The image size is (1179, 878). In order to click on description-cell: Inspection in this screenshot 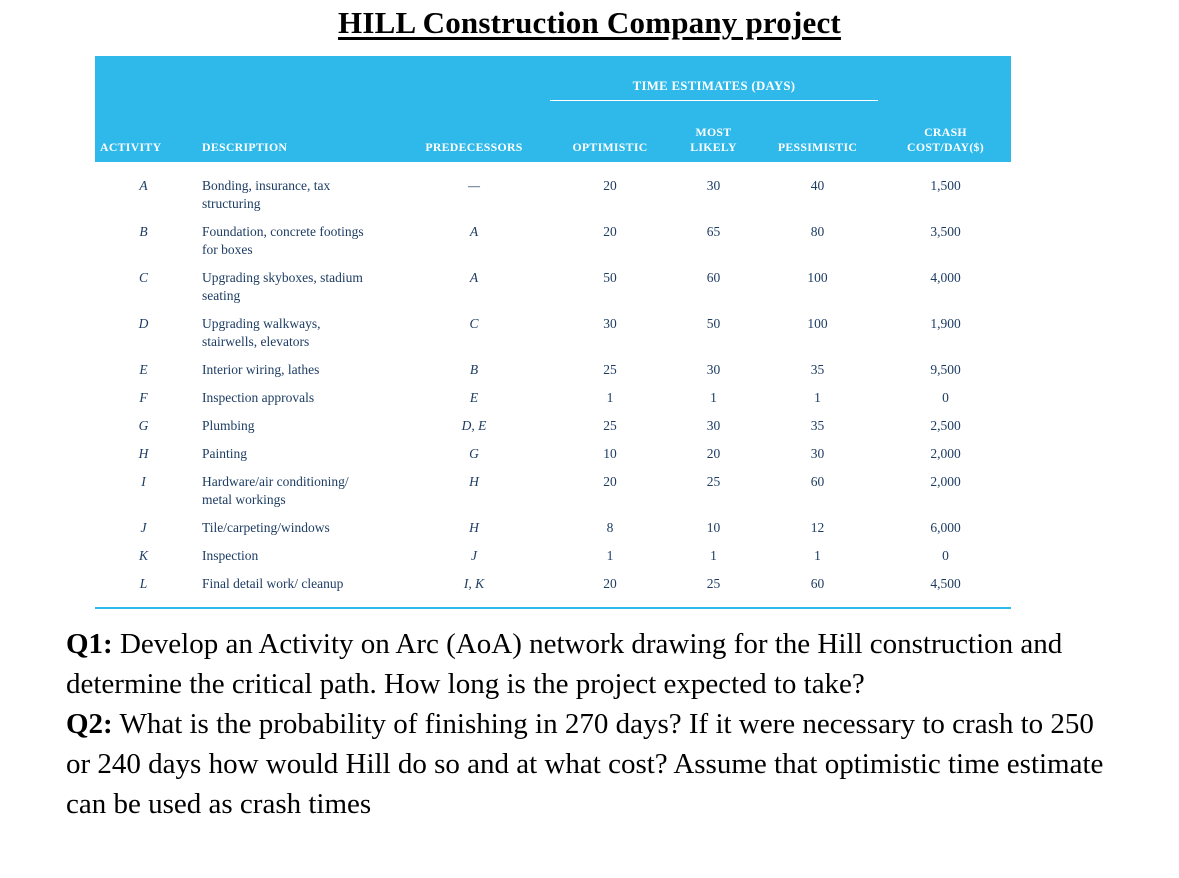, I will do `click(296, 555)`.